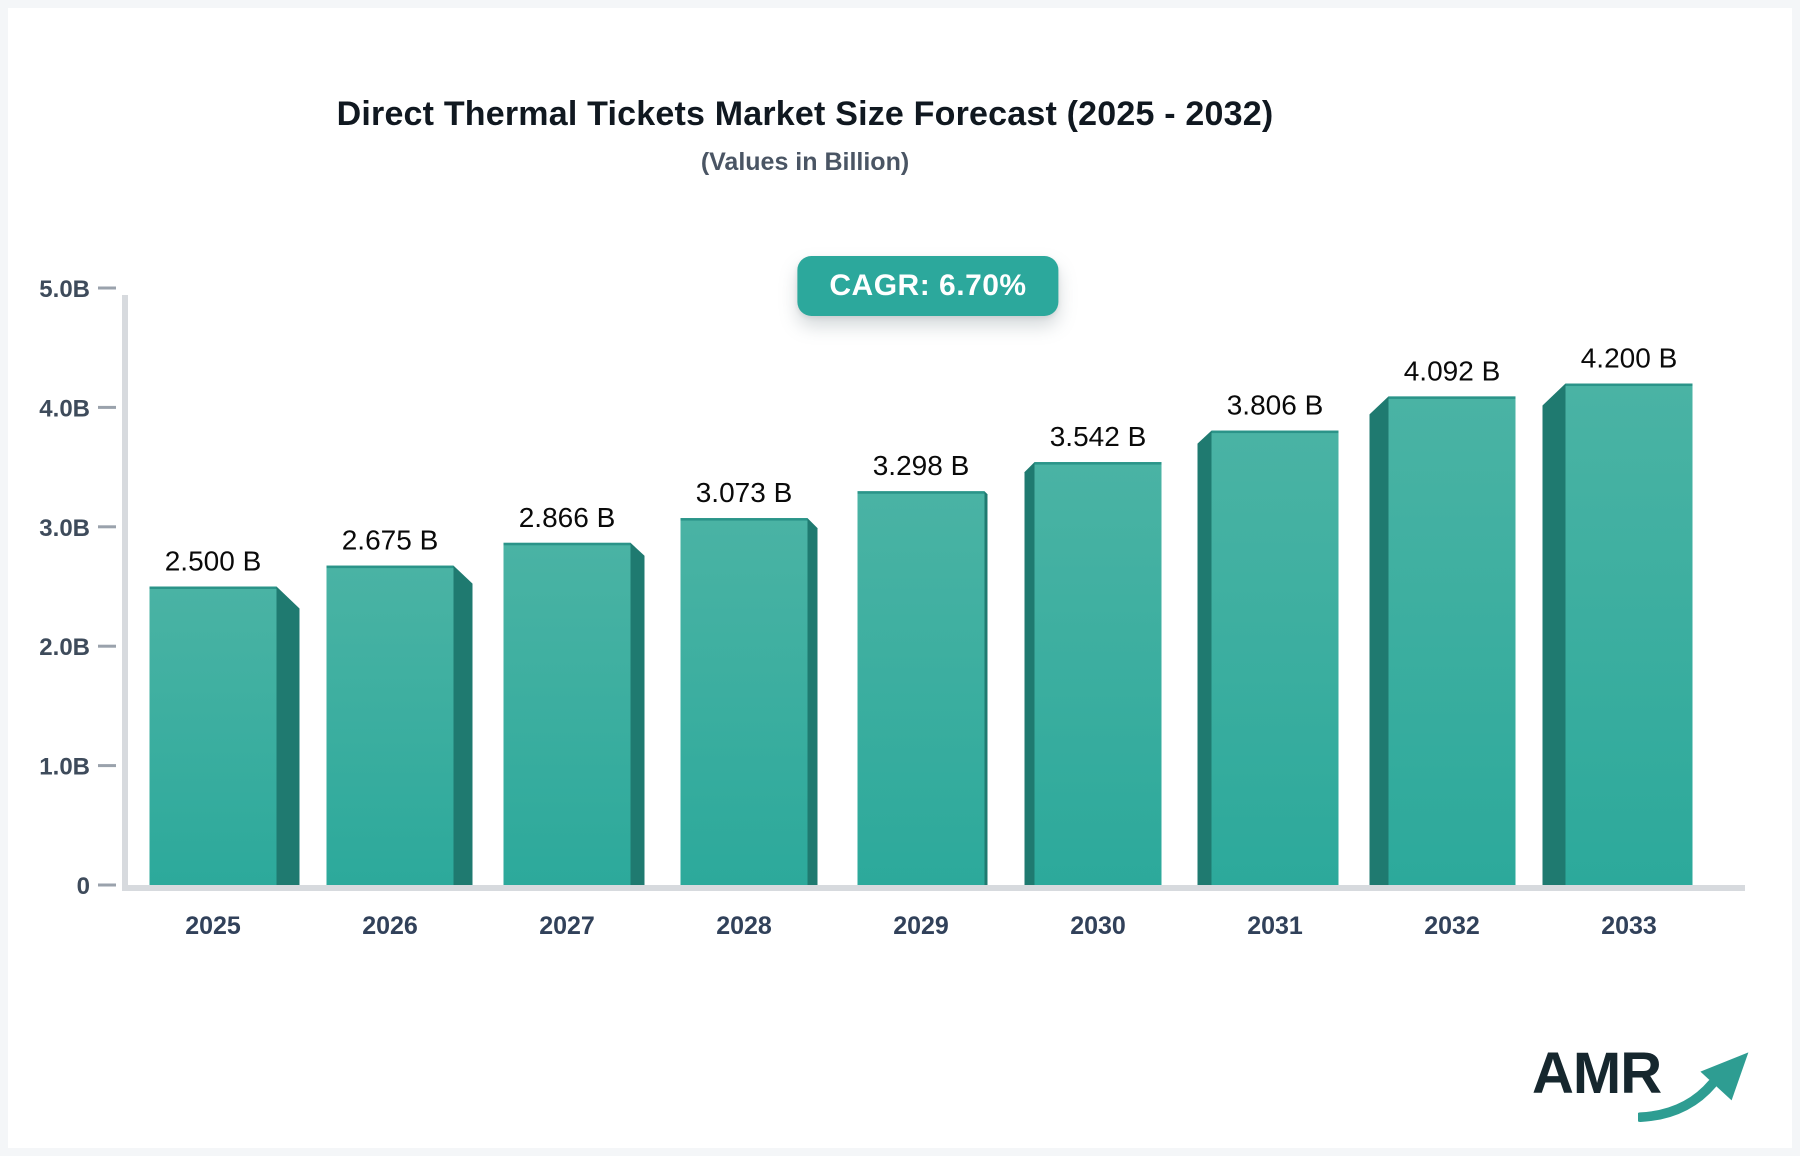 Image resolution: width=1800 pixels, height=1156 pixels. Describe the element at coordinates (83, 886) in the screenshot. I see `y-tick-label: 0` at that location.